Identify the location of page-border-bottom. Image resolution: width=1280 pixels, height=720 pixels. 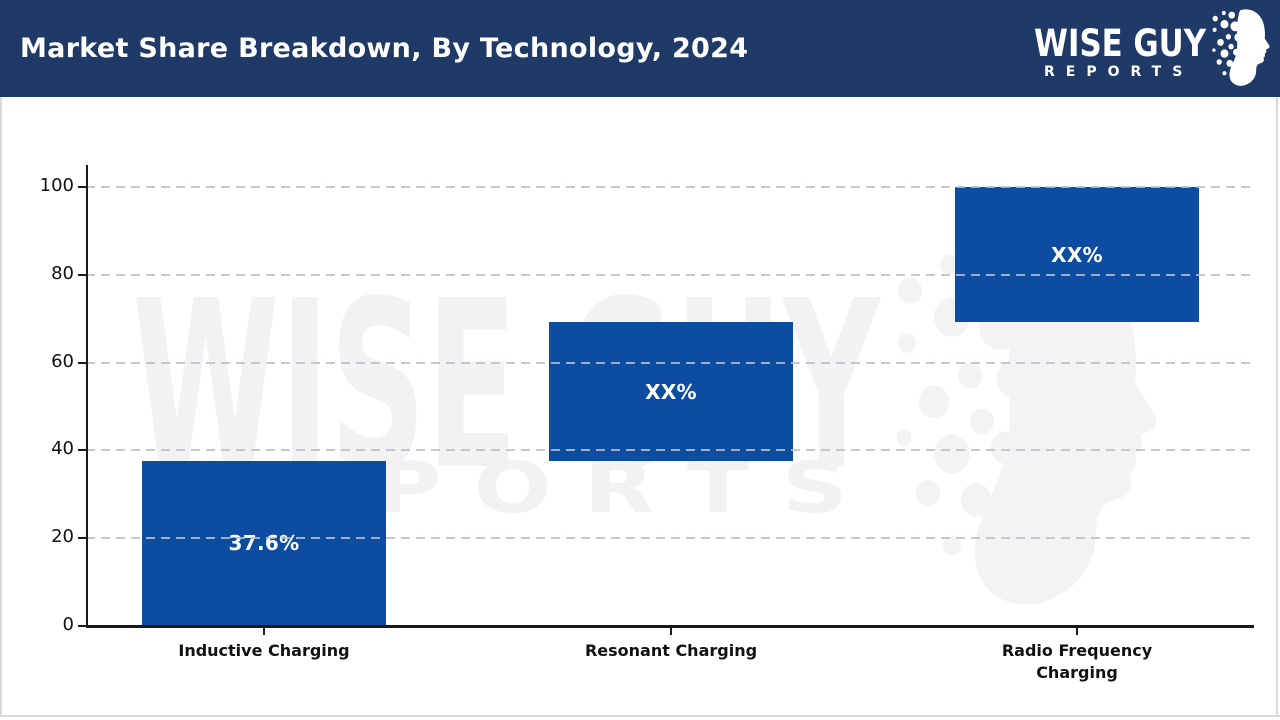
(640, 716).